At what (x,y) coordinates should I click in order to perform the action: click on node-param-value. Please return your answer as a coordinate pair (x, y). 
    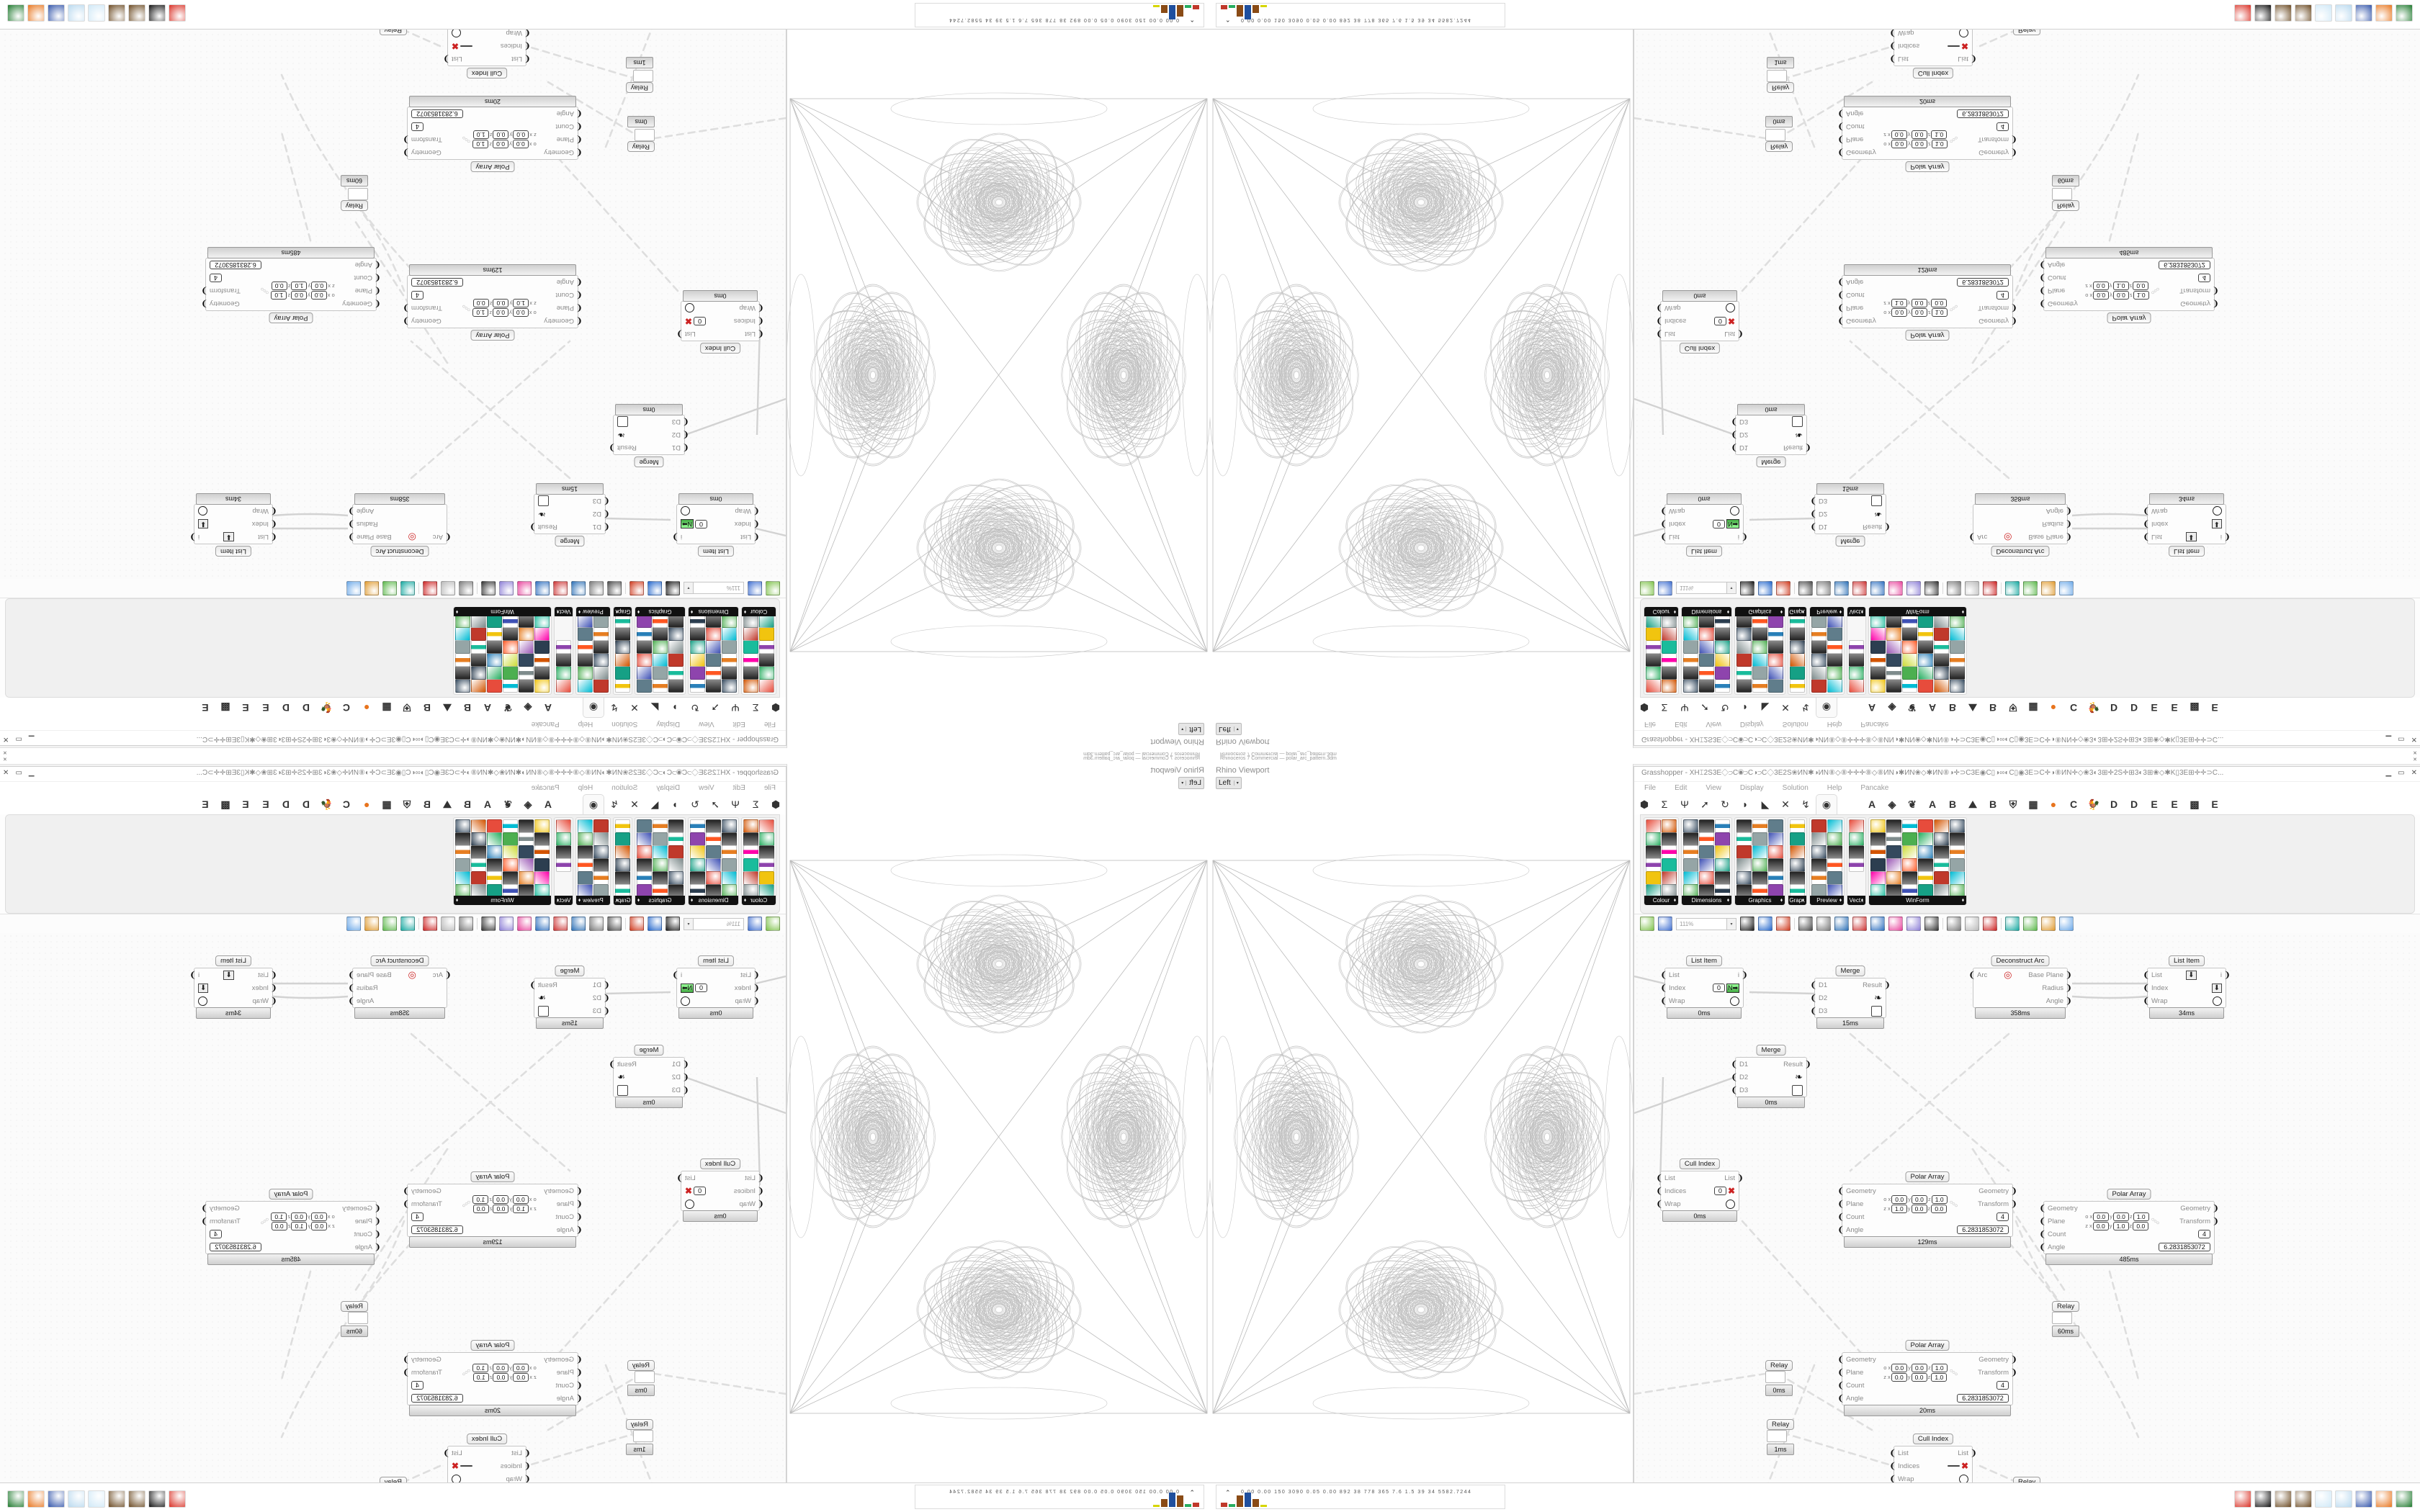
    Looking at the image, I should click on (1731, 1204).